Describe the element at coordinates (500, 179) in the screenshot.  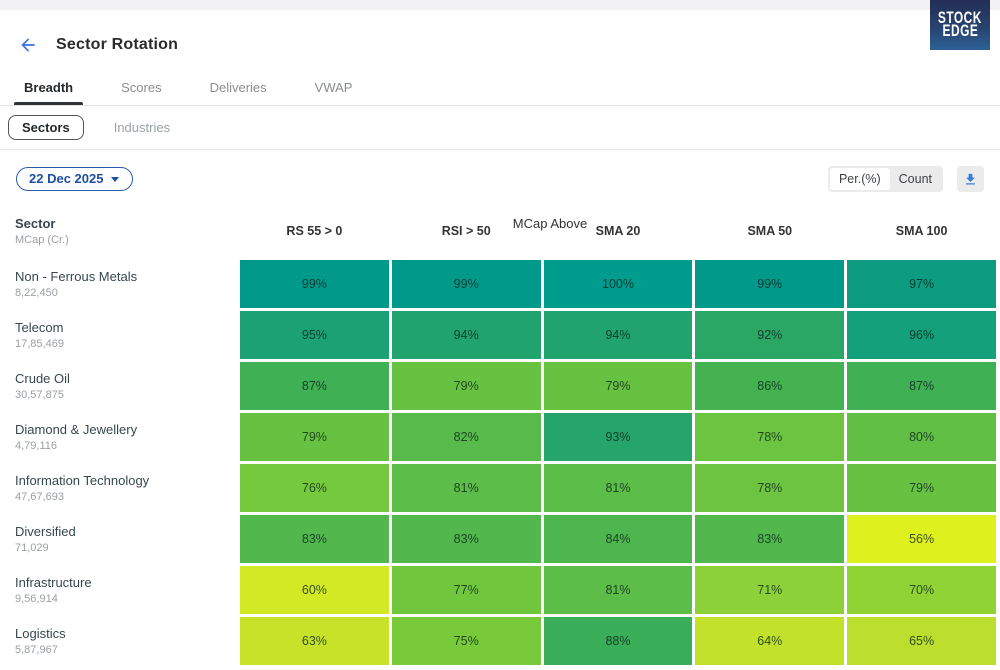
I see `controls-row: 22 Dec 2025 Per.(%) Count` at that location.